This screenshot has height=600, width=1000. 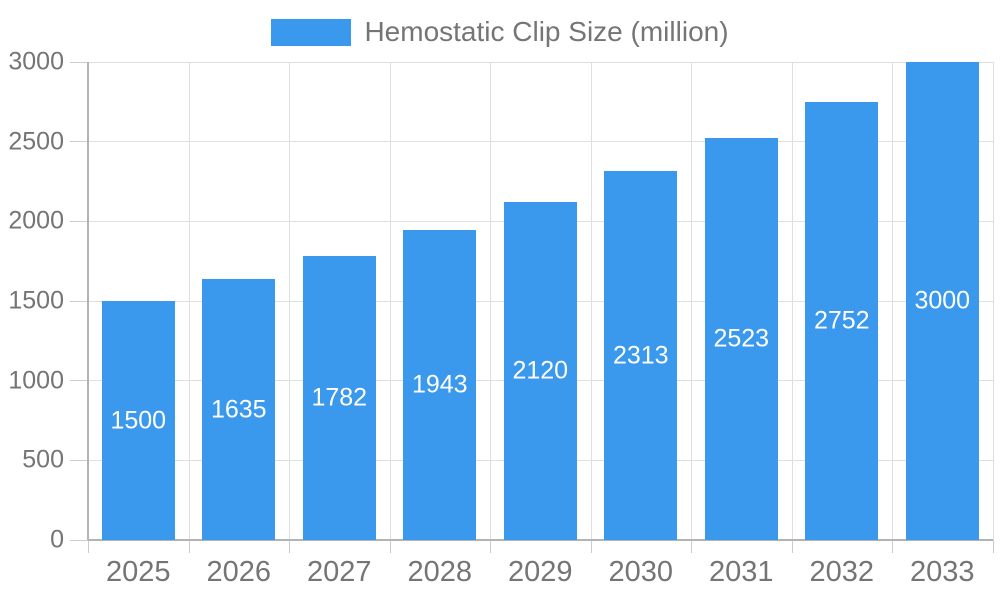 What do you see at coordinates (540, 540) in the screenshot?
I see `x-axis-line` at bounding box center [540, 540].